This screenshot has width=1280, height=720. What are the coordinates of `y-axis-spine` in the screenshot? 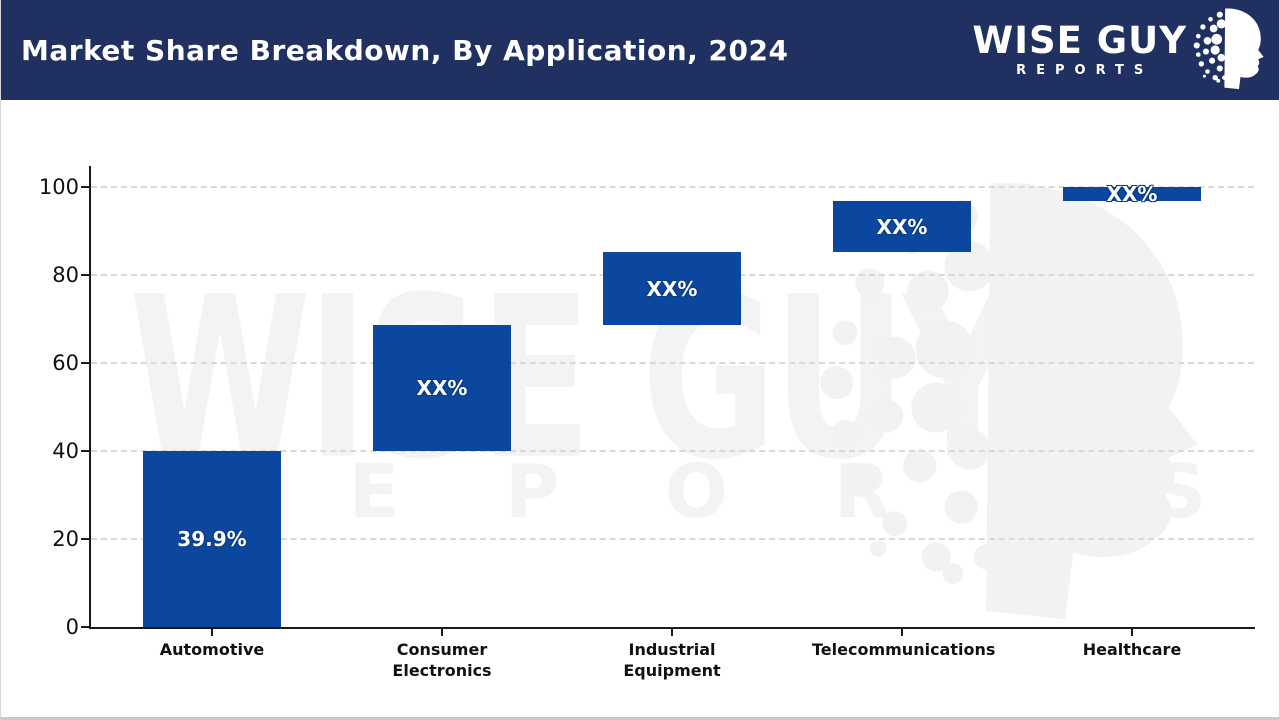 It's located at (90, 397).